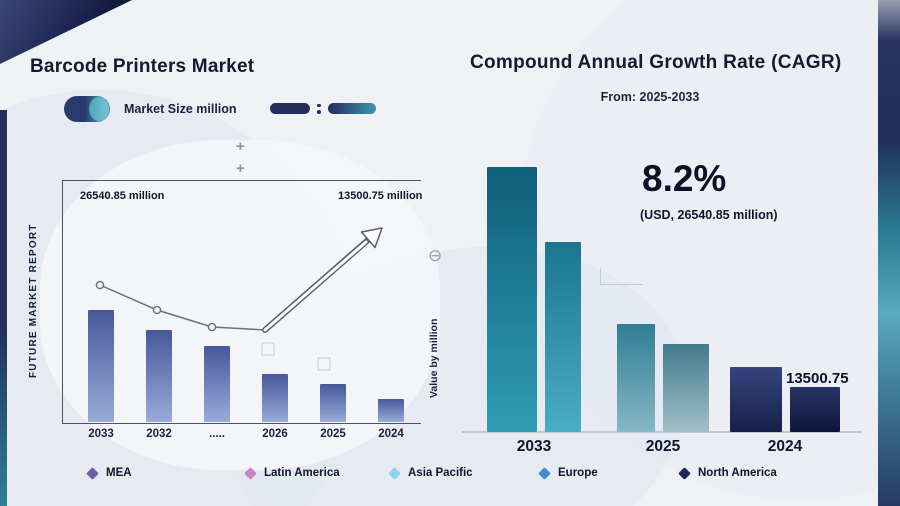  Describe the element at coordinates (290, 108) in the screenshot. I see `navy-pill-icon` at that location.